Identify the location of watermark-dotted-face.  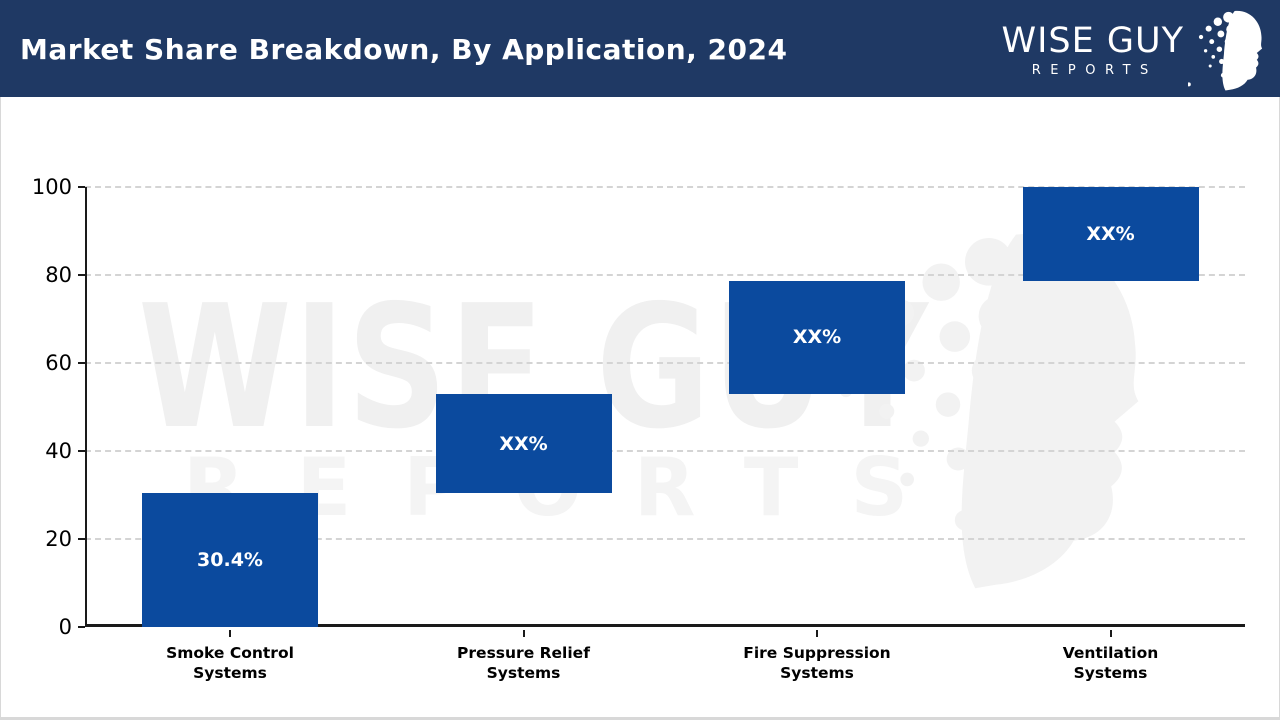
(989, 411).